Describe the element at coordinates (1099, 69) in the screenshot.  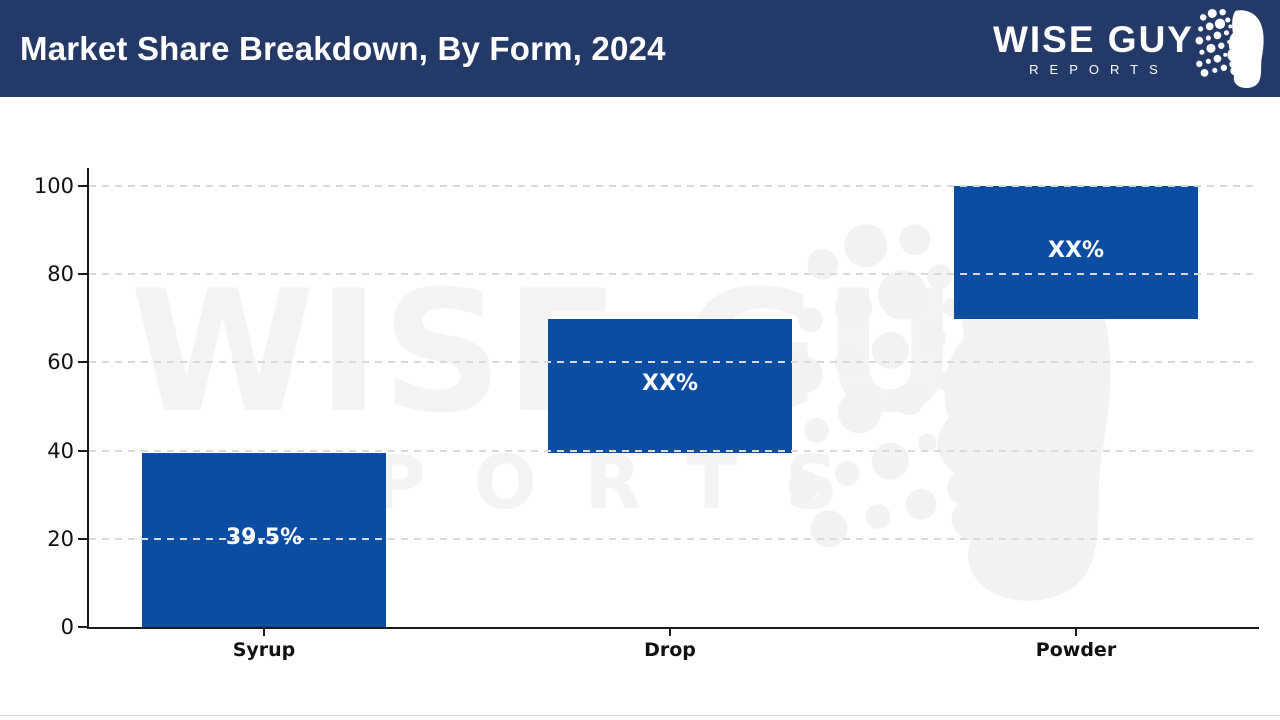
I see `logo-subtitle: REPORTS` at that location.